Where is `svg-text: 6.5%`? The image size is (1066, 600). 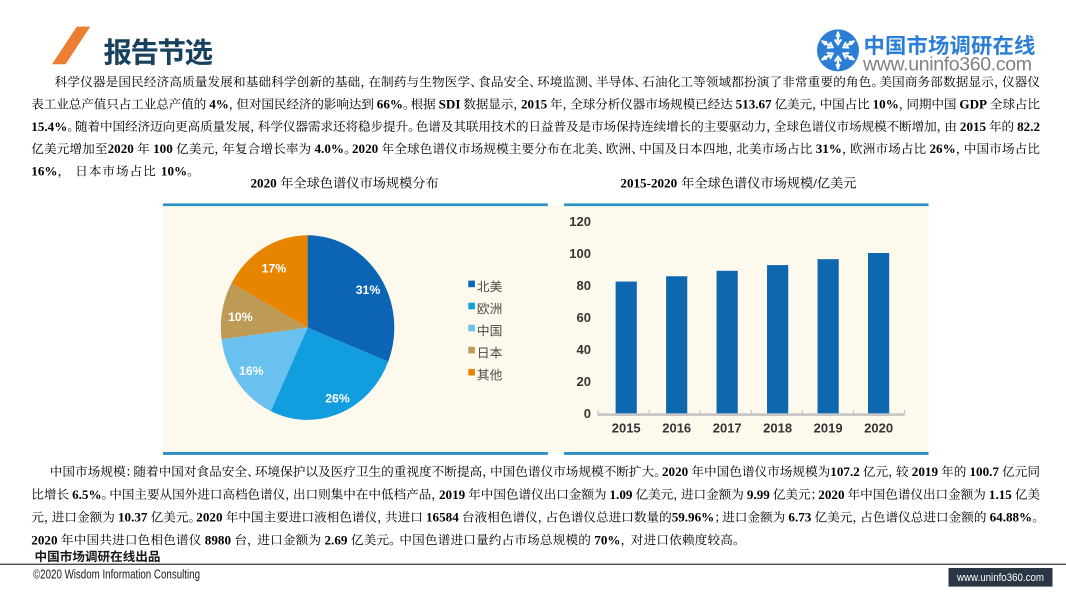
svg-text: 6.5% is located at coordinates (86, 494).